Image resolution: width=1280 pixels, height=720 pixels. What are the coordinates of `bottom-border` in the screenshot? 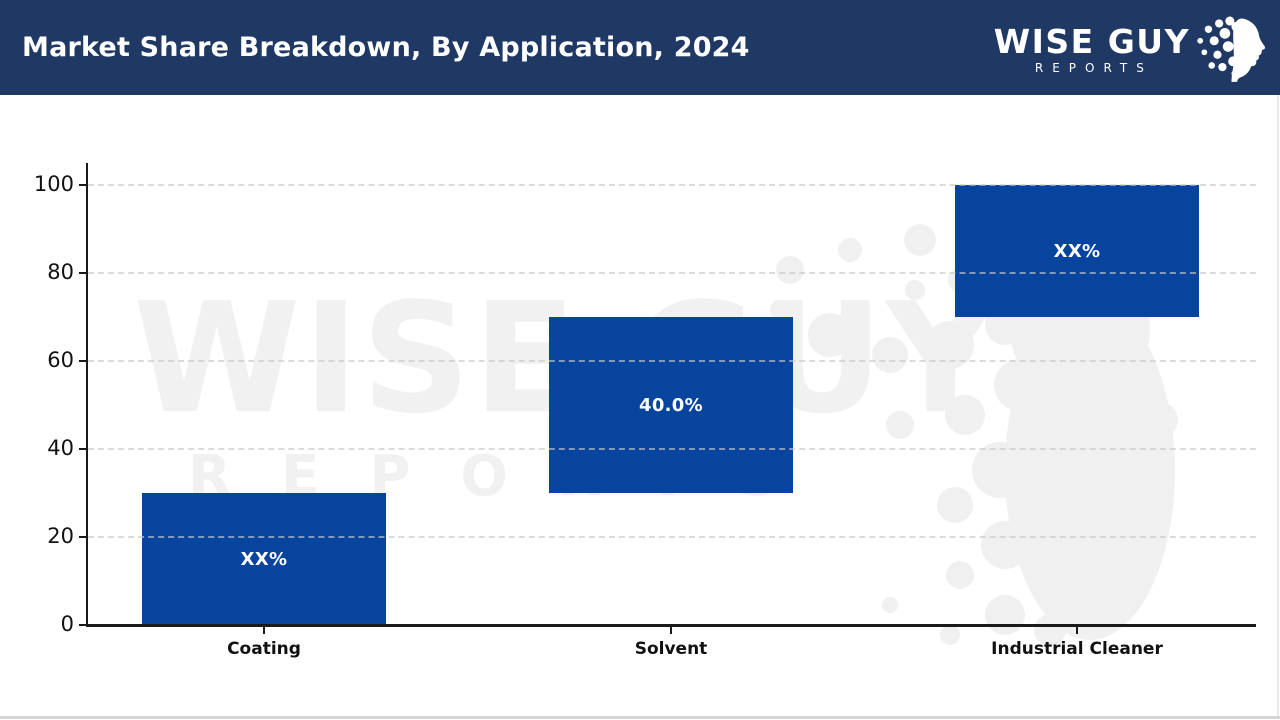 It's located at (640, 717).